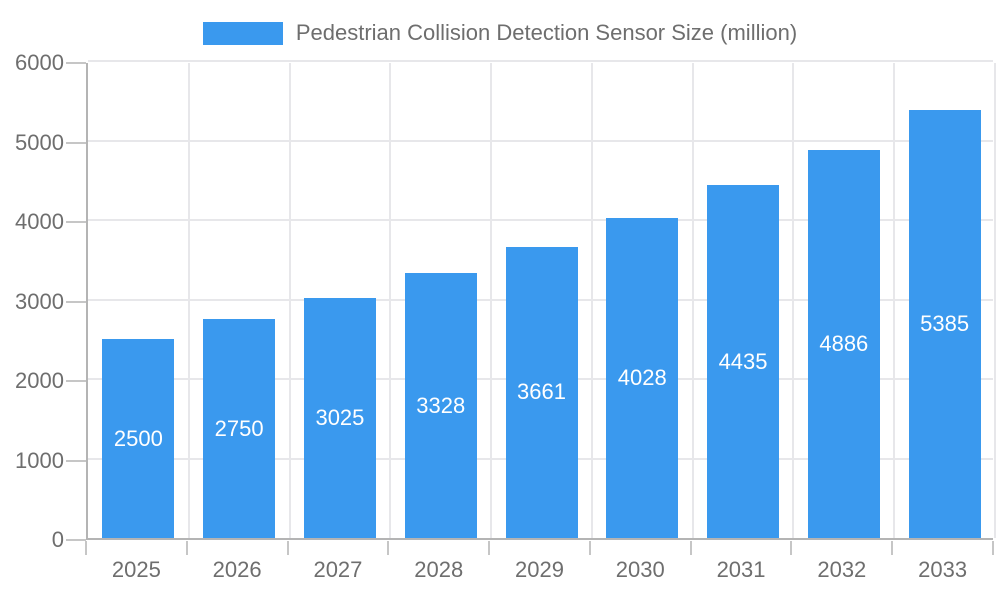  What do you see at coordinates (943, 569) in the screenshot?
I see `x-axis-tick-label: 2033` at bounding box center [943, 569].